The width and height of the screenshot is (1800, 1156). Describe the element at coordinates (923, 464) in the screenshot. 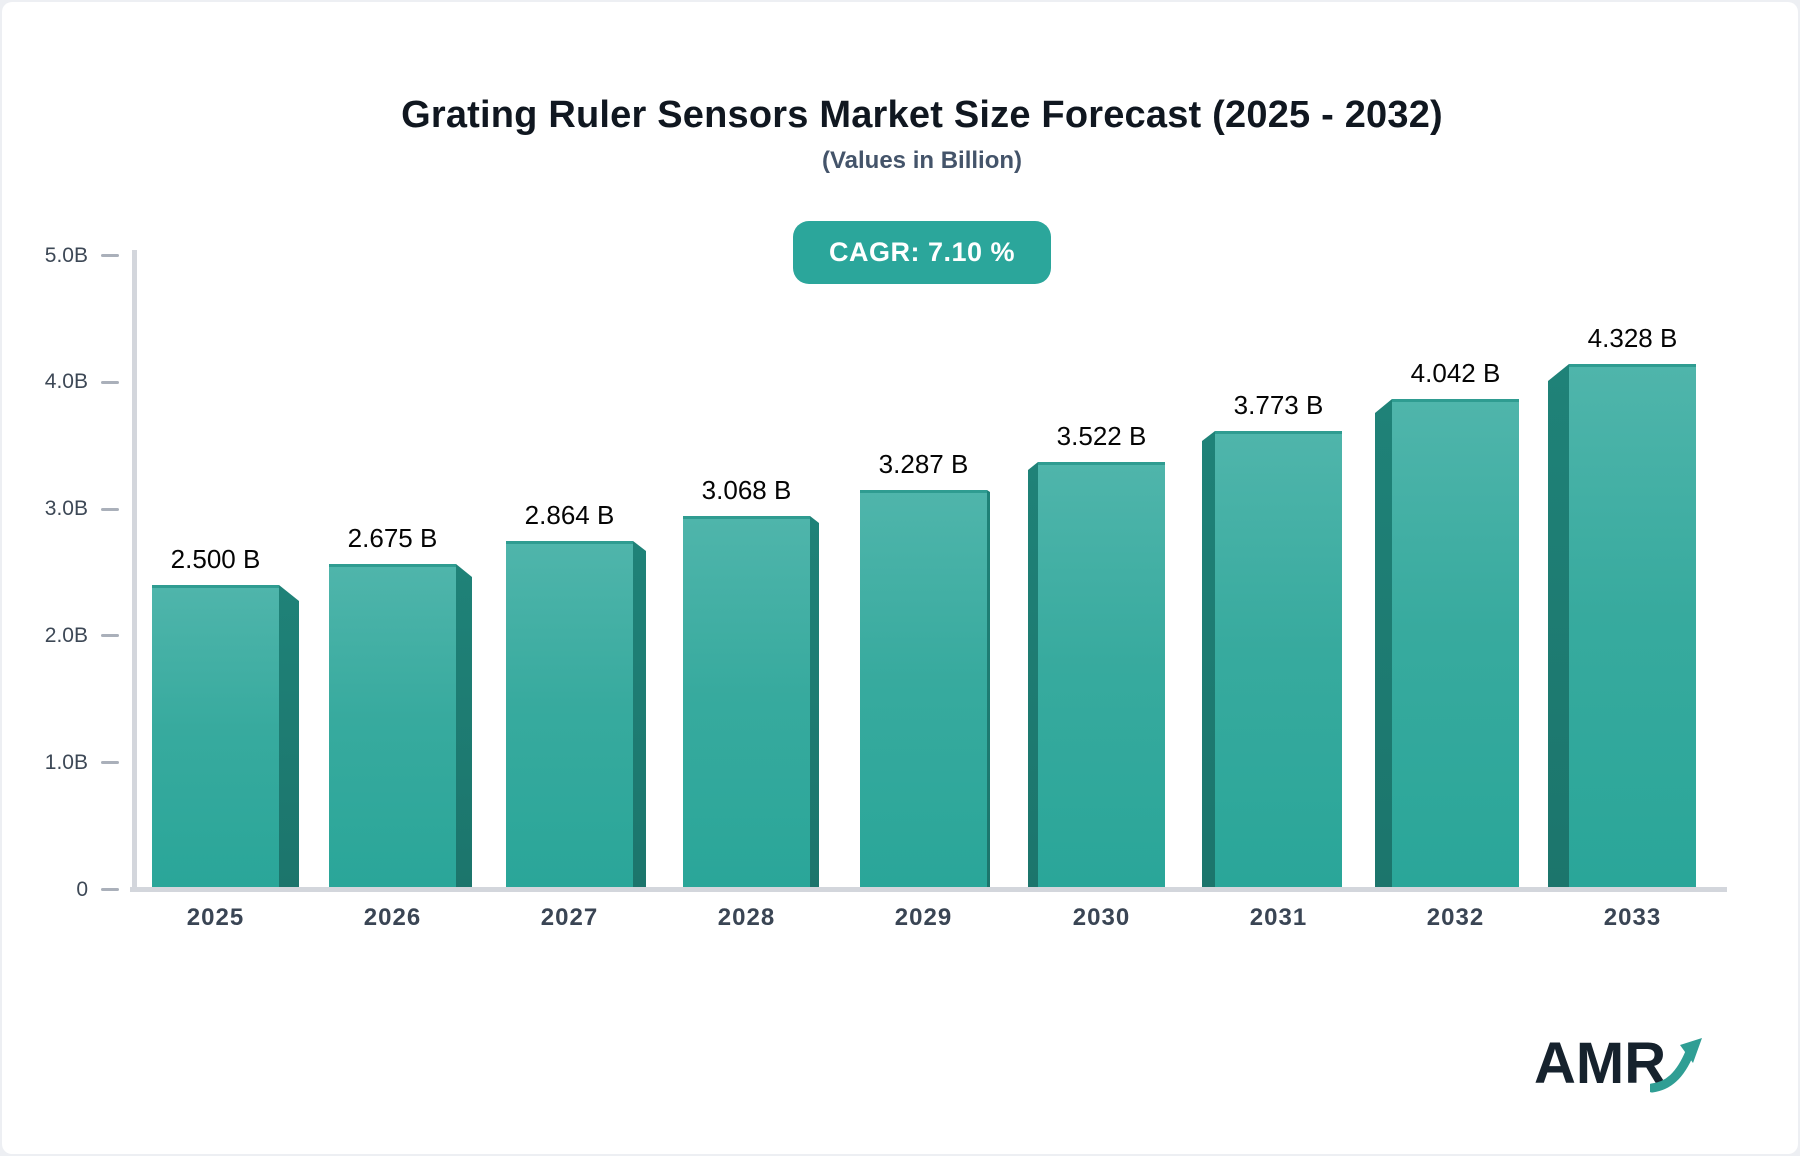

I see `bar-value-label: 3.287 B` at that location.